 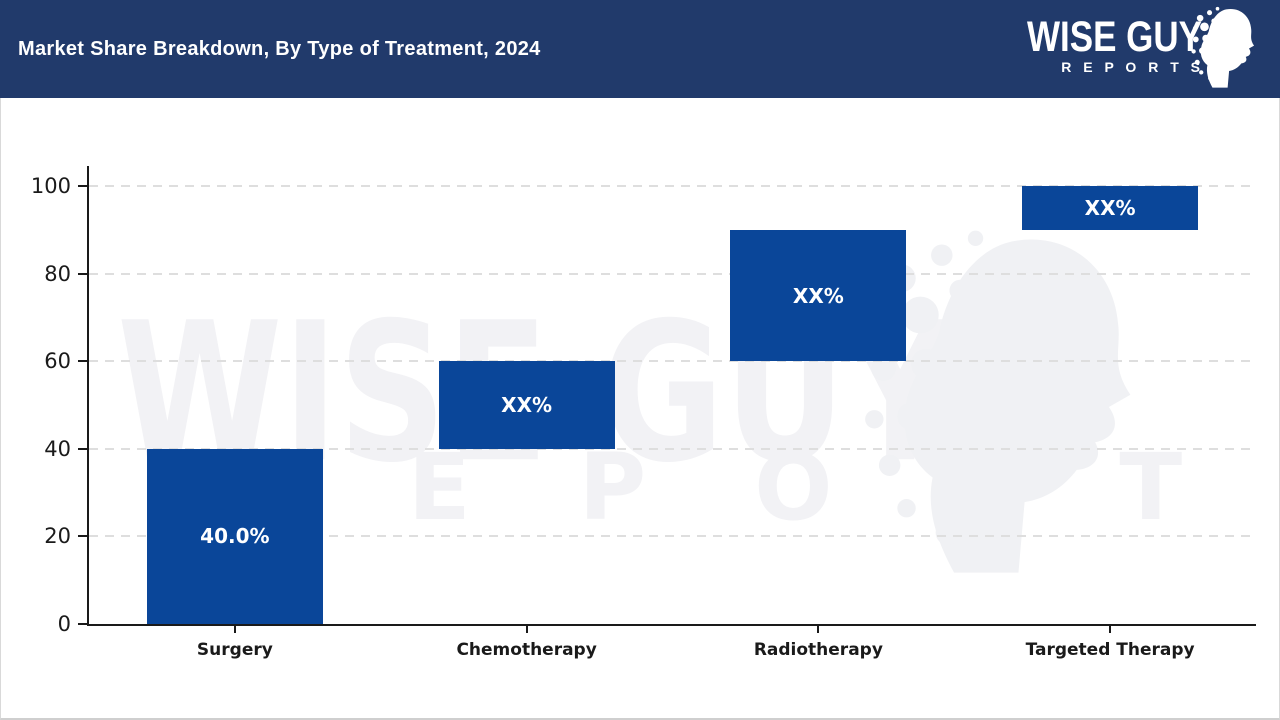 I want to click on bar-value-label: 40.0%, so click(x=235, y=536).